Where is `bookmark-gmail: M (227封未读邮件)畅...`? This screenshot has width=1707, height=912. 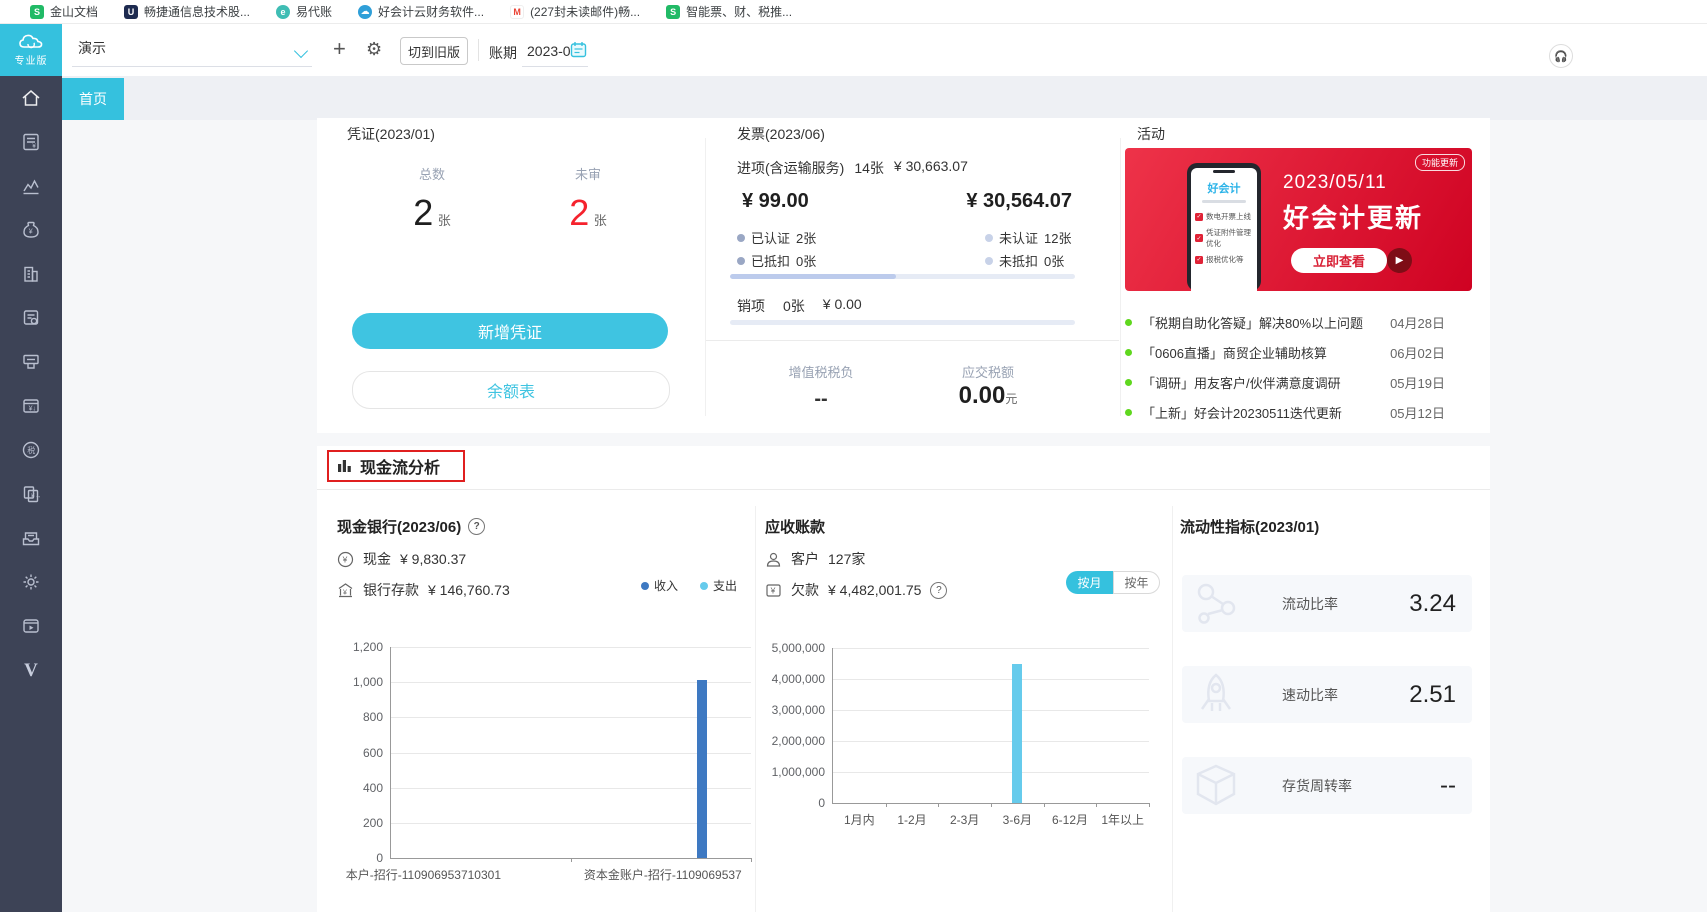 bookmark-gmail: M (227封未读邮件)畅... is located at coordinates (575, 11).